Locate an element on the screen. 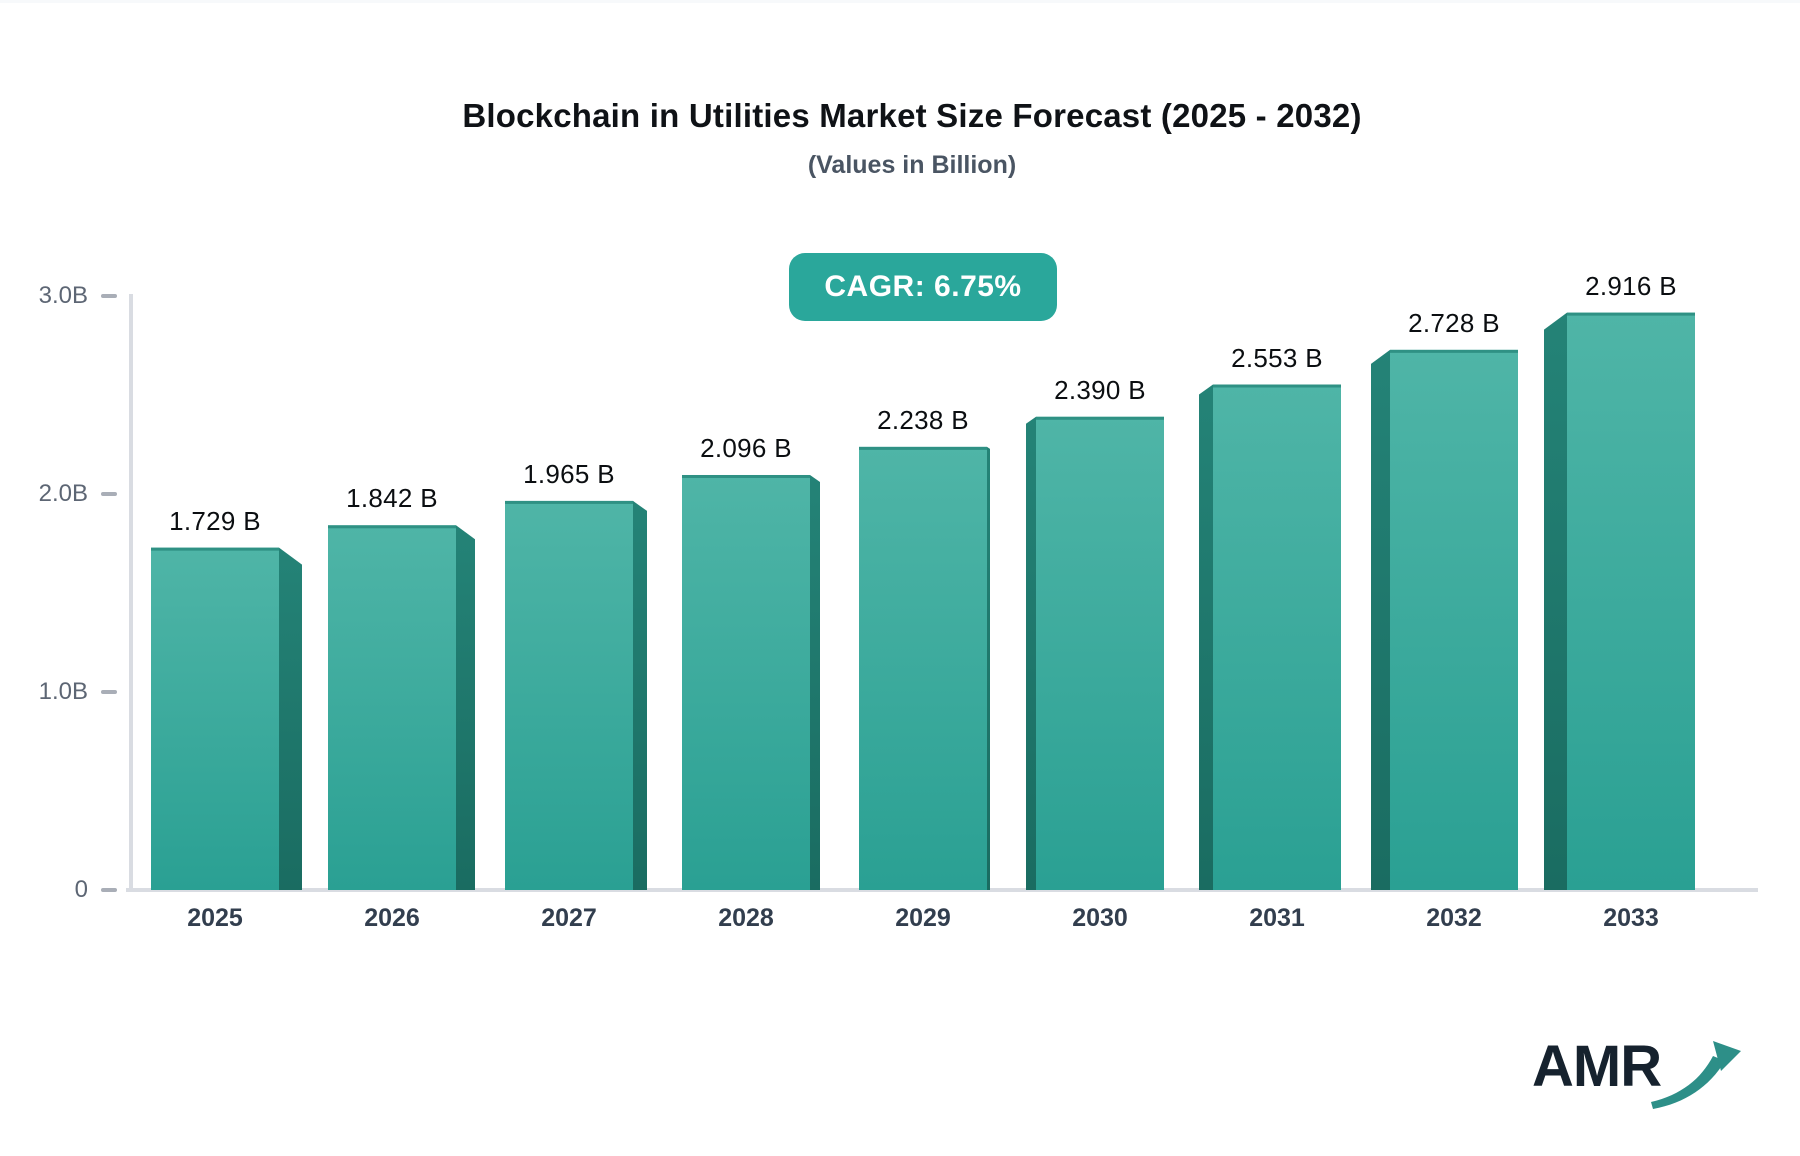 The width and height of the screenshot is (1800, 1156). bar-value-label: 1.965 B is located at coordinates (569, 473).